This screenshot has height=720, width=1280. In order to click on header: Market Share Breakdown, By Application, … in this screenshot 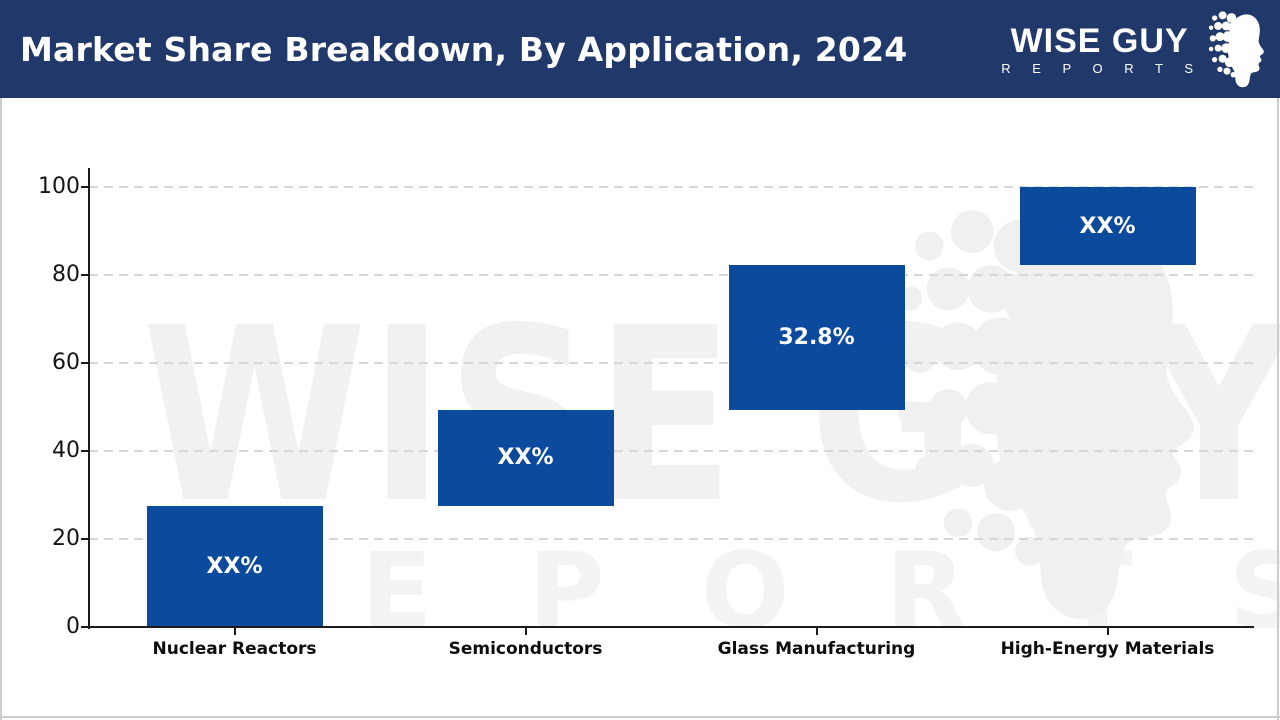, I will do `click(640, 49)`.